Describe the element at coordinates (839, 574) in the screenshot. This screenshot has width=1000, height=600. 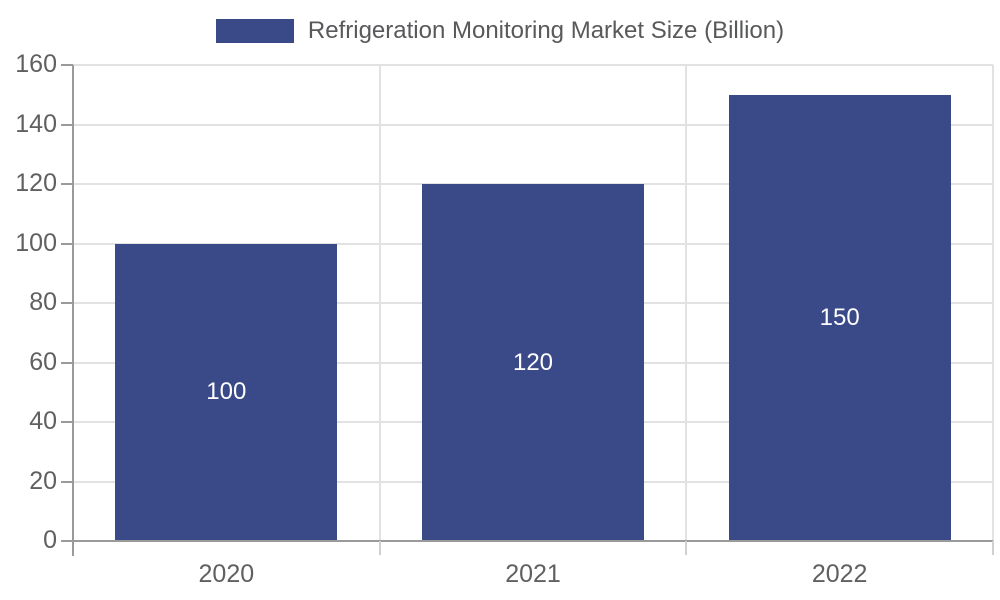
I see `x-tick-label: 2022` at that location.